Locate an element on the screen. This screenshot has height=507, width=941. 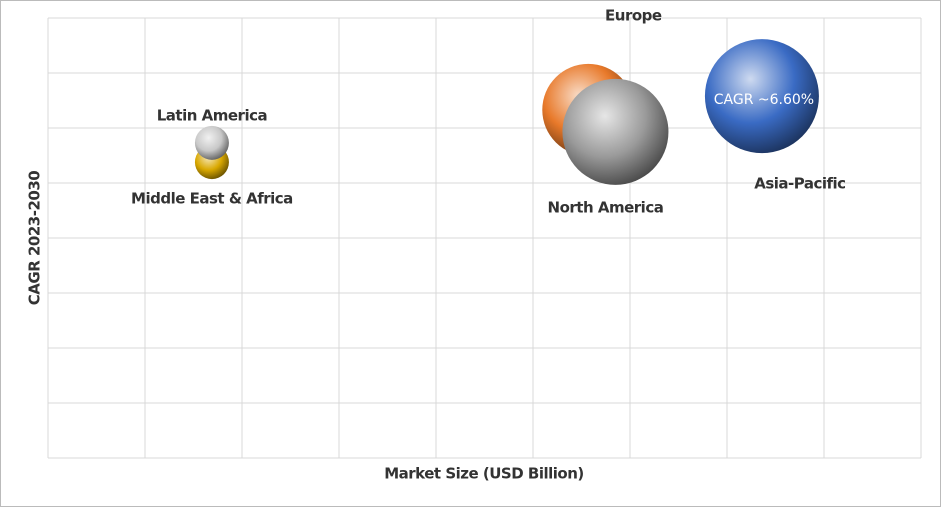
point-label: North America is located at coordinates (606, 207).